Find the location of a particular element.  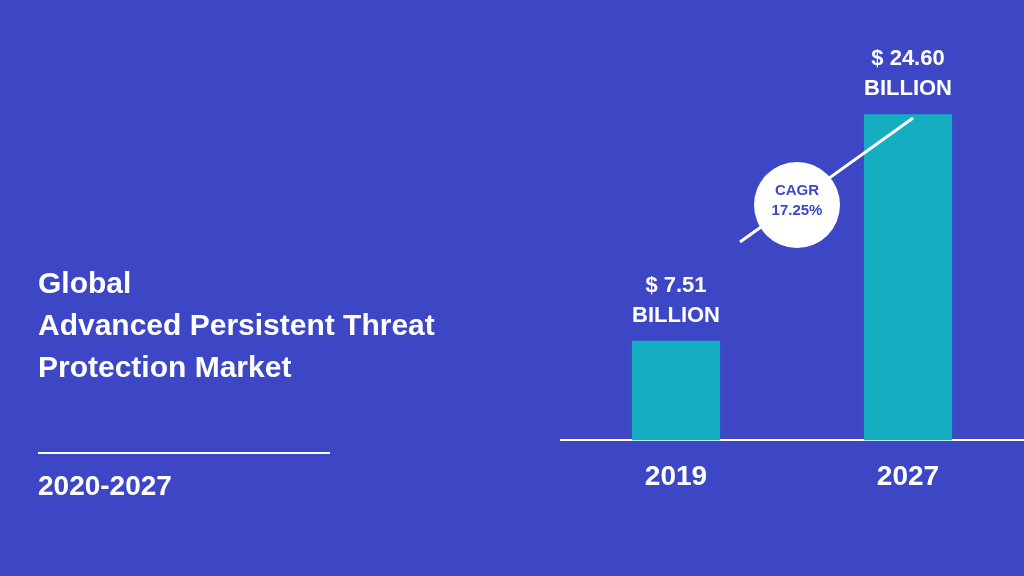

text: Global Advanced Persistent Threat Protection Market is located at coordinates (237, 325).